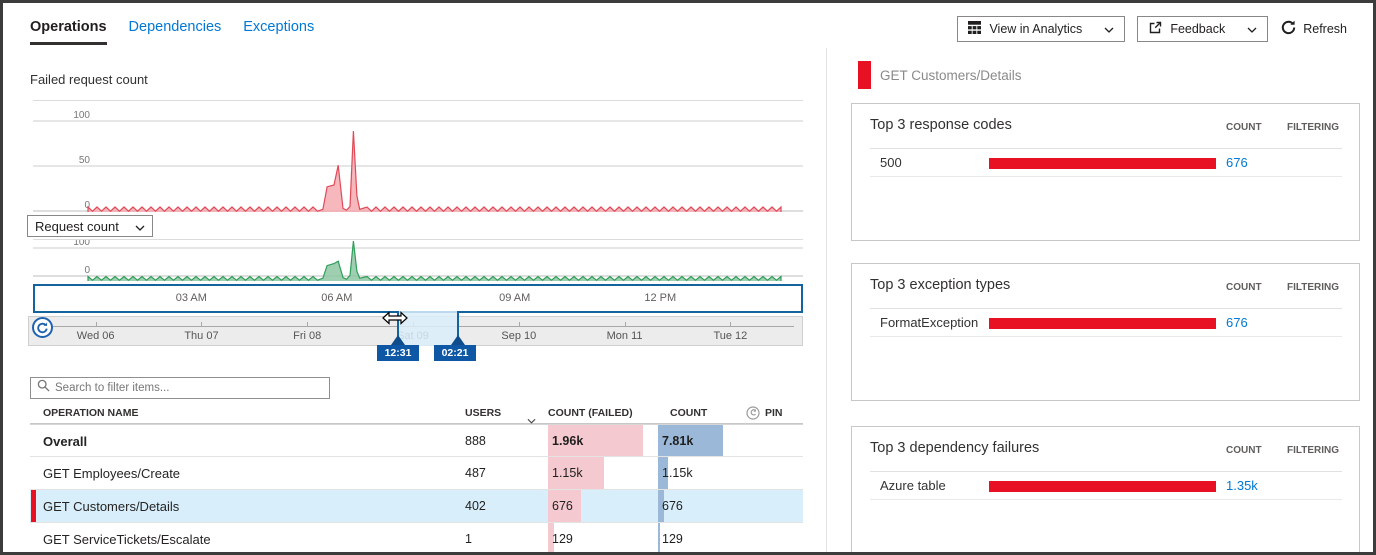  What do you see at coordinates (42, 327) in the screenshot?
I see `reset-zoom-button` at bounding box center [42, 327].